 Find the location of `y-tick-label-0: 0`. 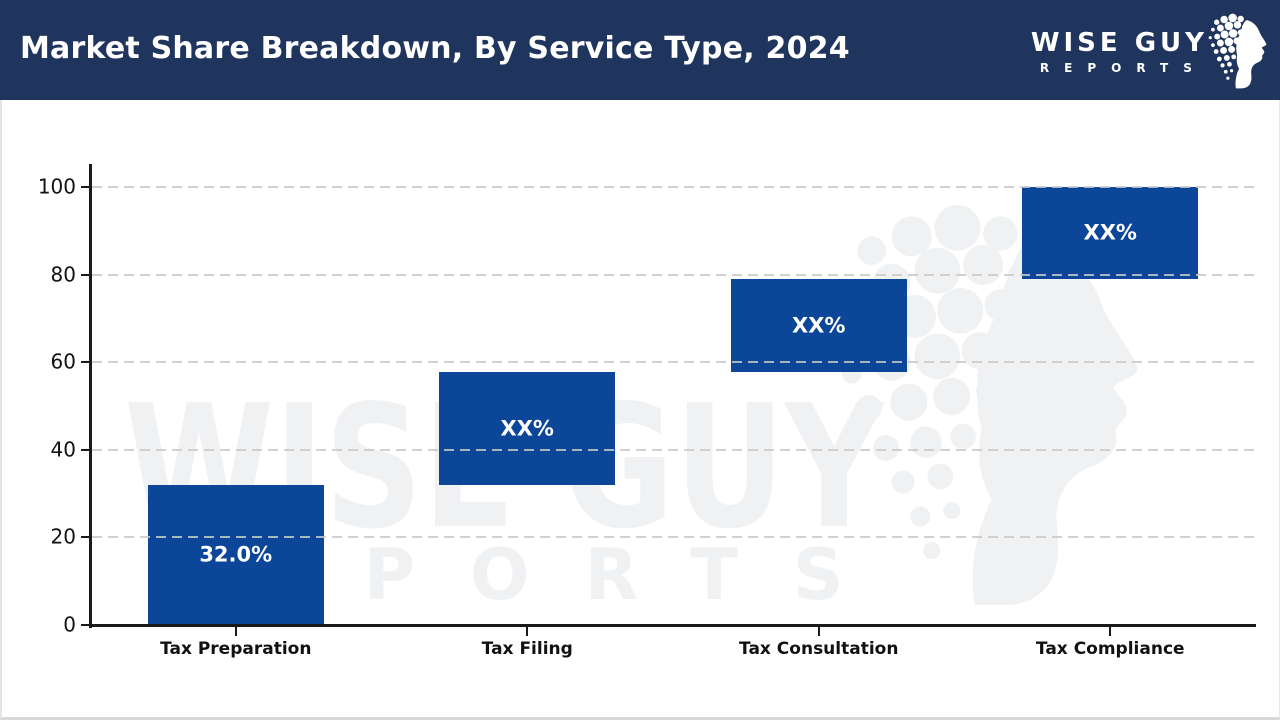

y-tick-label-0: 0 is located at coordinates (69, 624).